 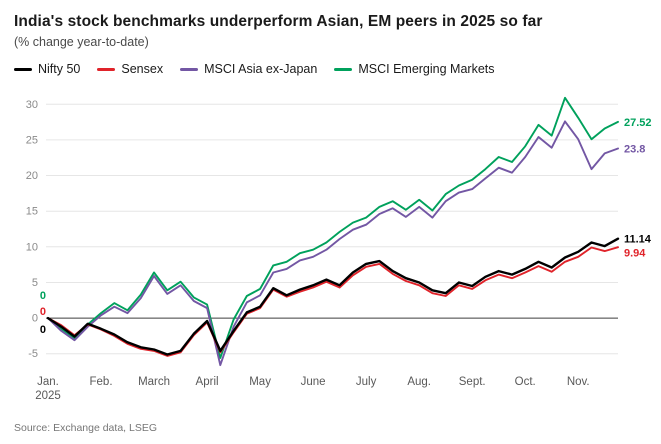 I want to click on y-tick-label: -5, so click(x=33, y=355).